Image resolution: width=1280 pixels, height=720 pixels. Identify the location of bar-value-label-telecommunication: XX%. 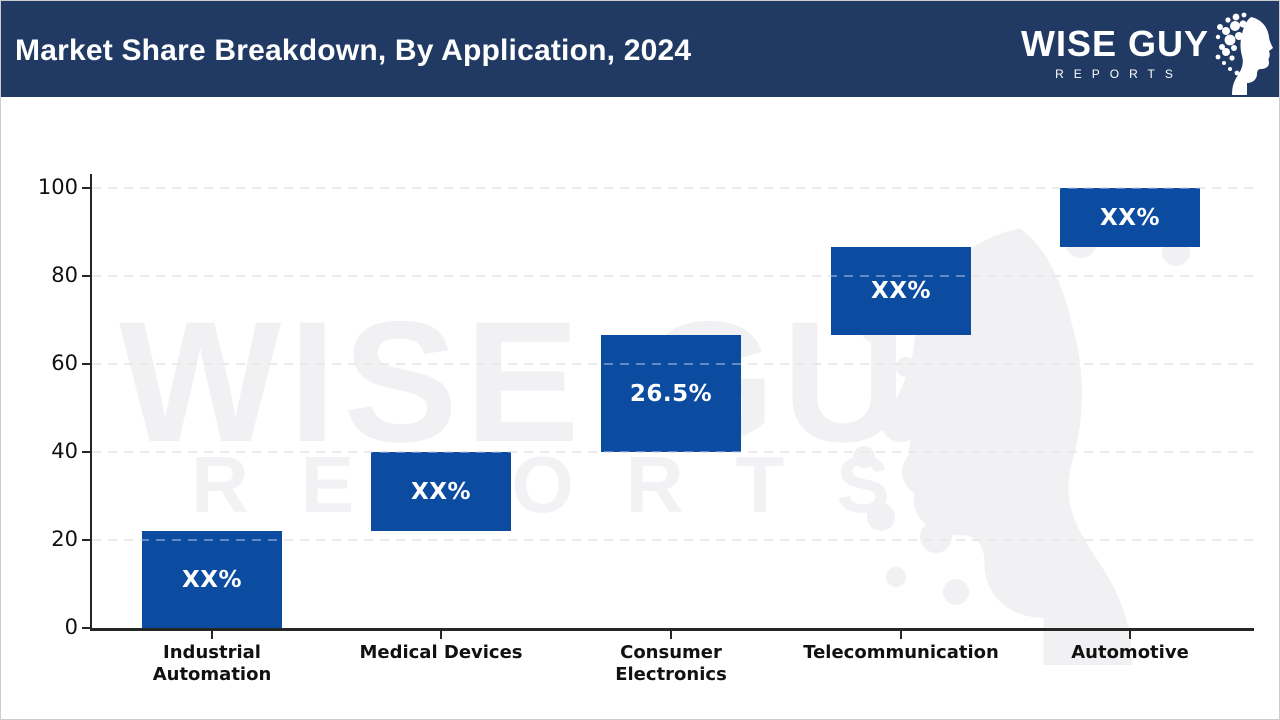
(900, 291).